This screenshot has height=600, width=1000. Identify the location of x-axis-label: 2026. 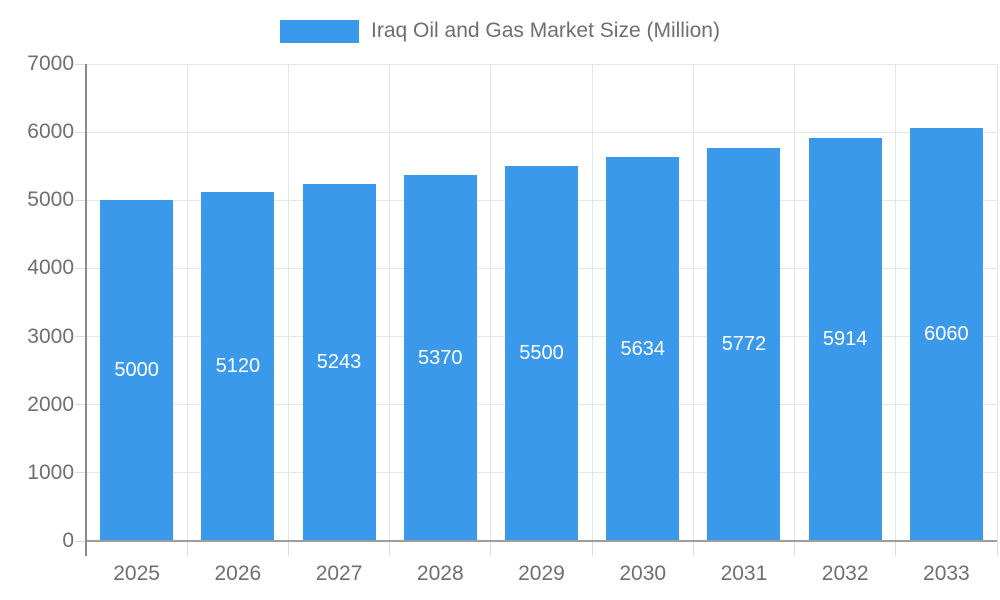
(238, 573).